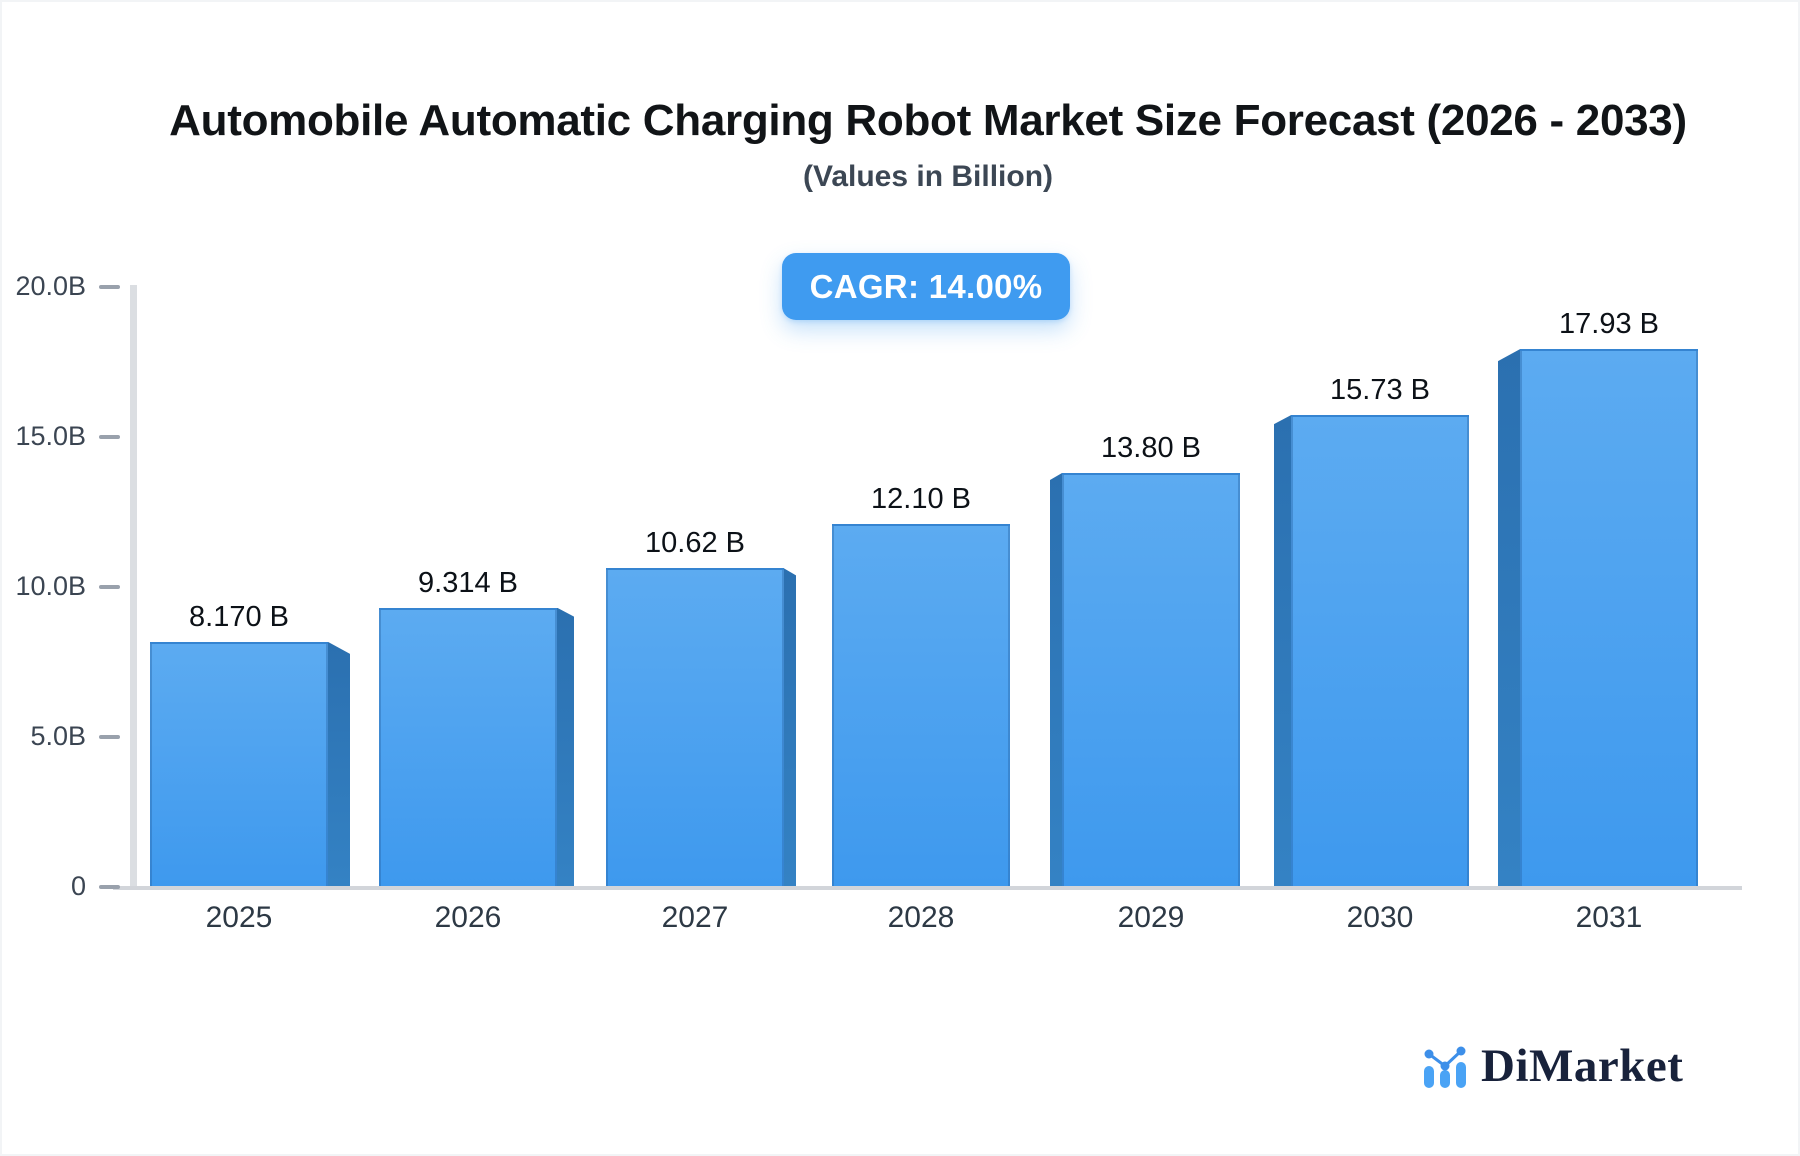 This screenshot has width=1800, height=1156. I want to click on cagr-badge-label: CAGR: 14.00%, so click(926, 286).